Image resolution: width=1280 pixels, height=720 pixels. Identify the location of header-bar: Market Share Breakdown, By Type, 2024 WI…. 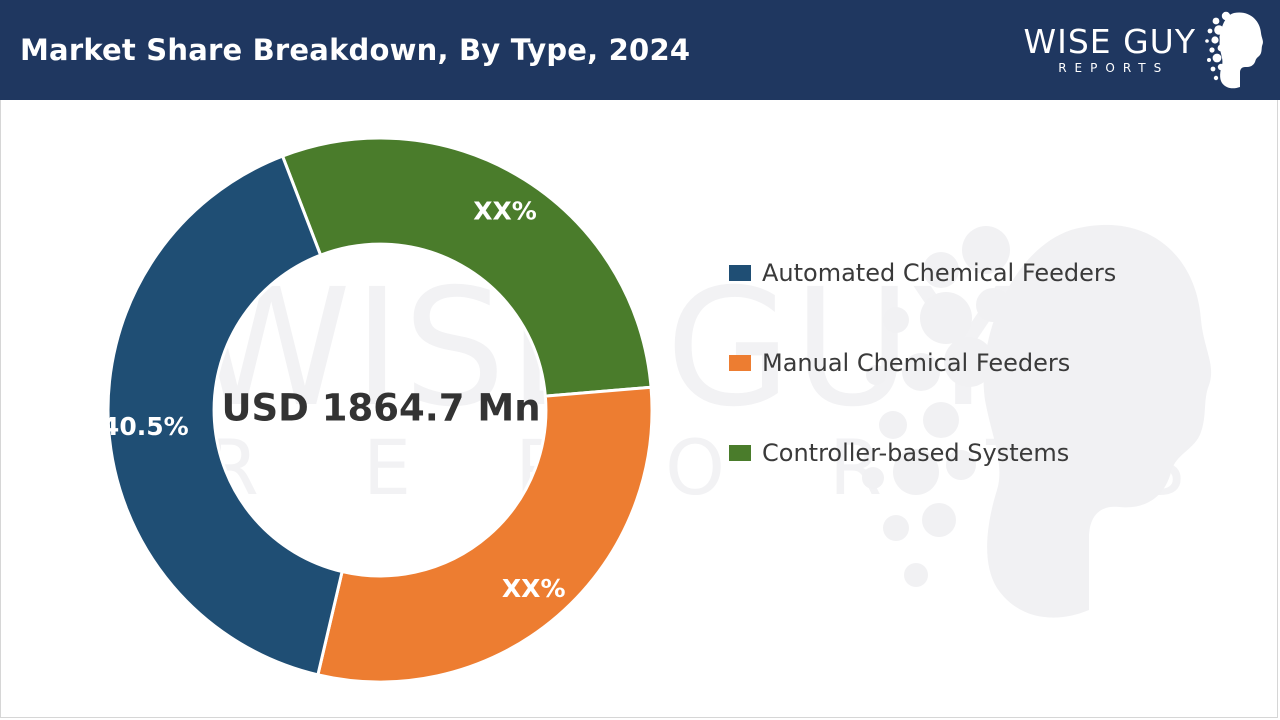
(640, 50).